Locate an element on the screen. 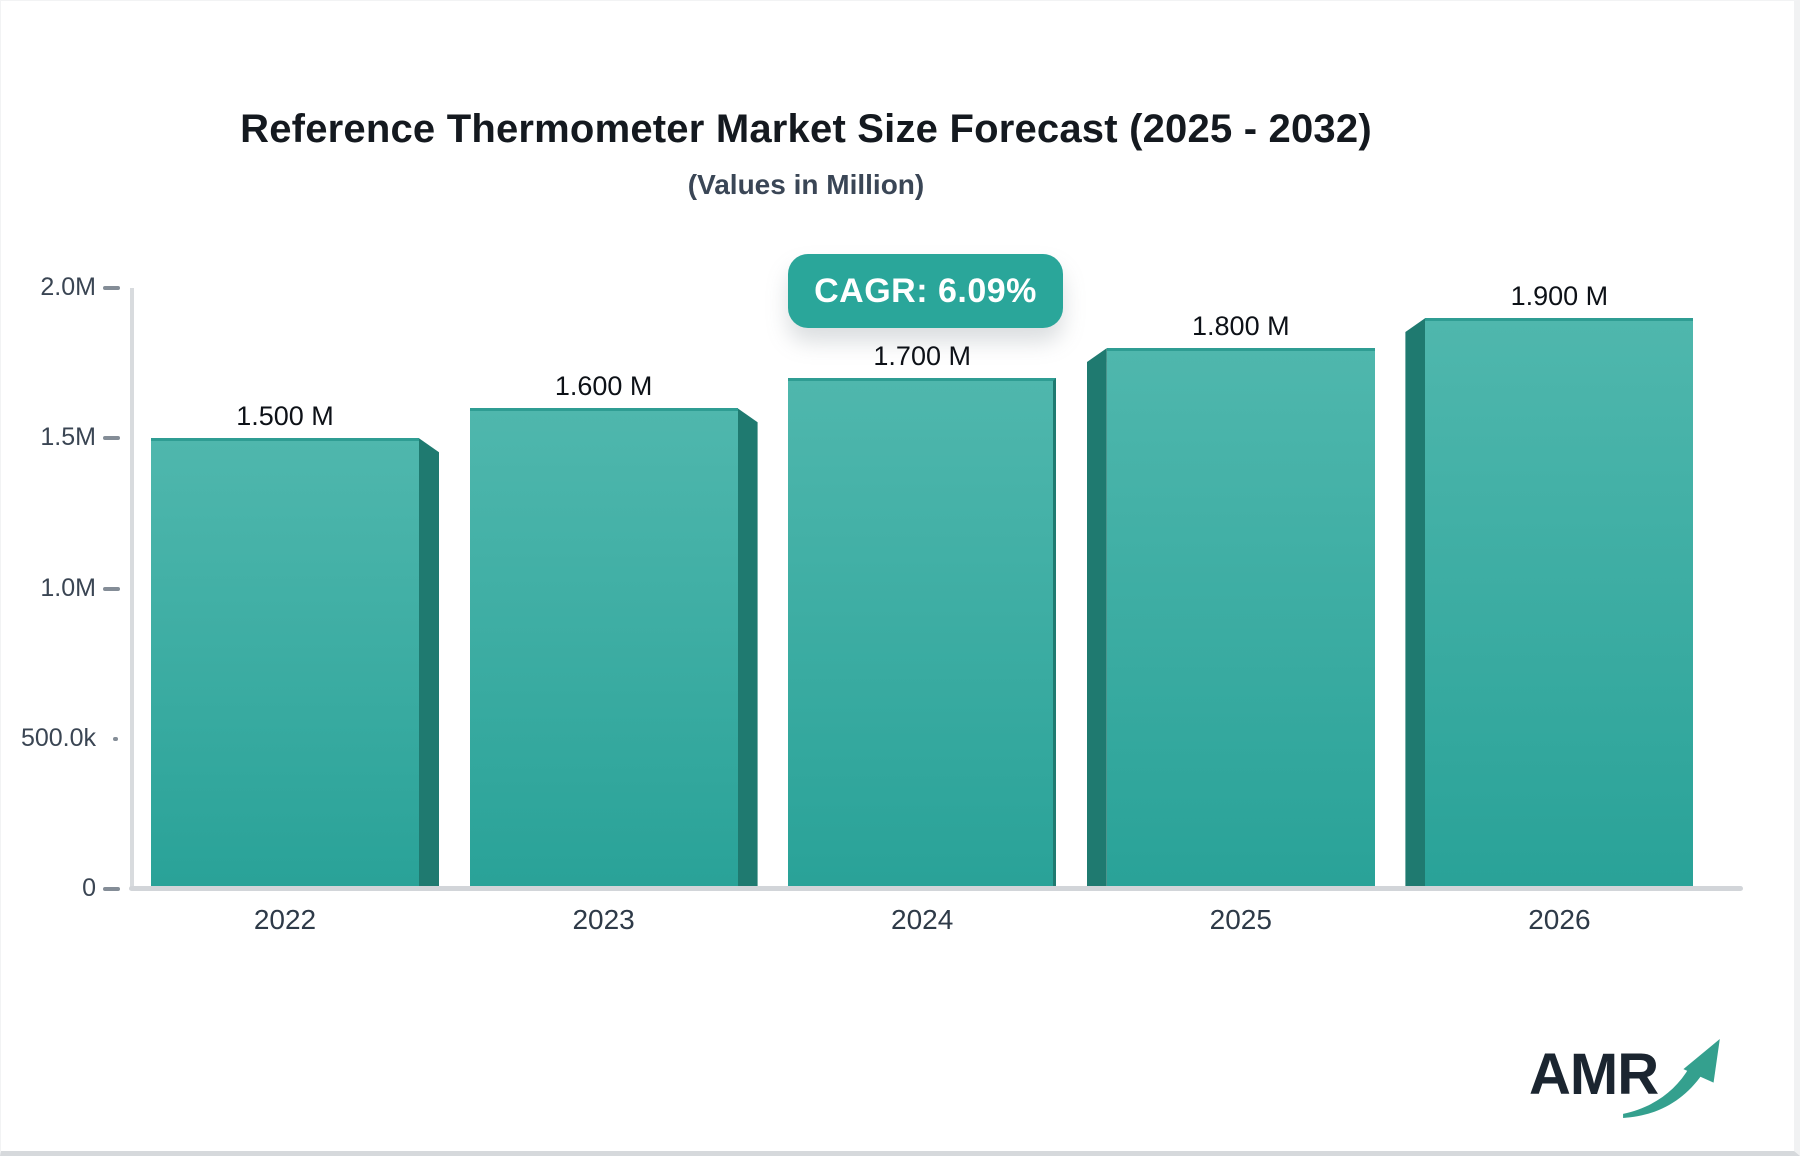 This screenshot has height=1156, width=1800. amr-logo: AMR is located at coordinates (1649, 1083).